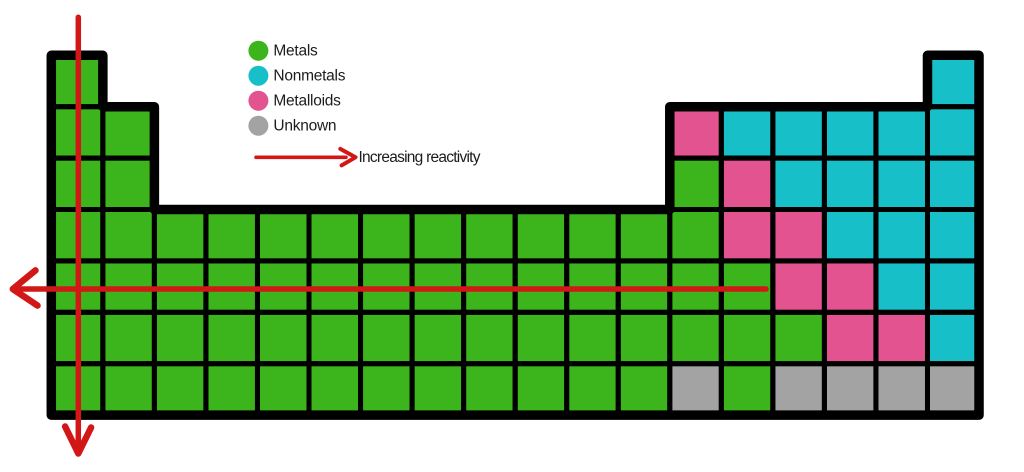 Image resolution: width=1024 pixels, height=472 pixels. I want to click on svg-text: Nonmetals, so click(309, 76).